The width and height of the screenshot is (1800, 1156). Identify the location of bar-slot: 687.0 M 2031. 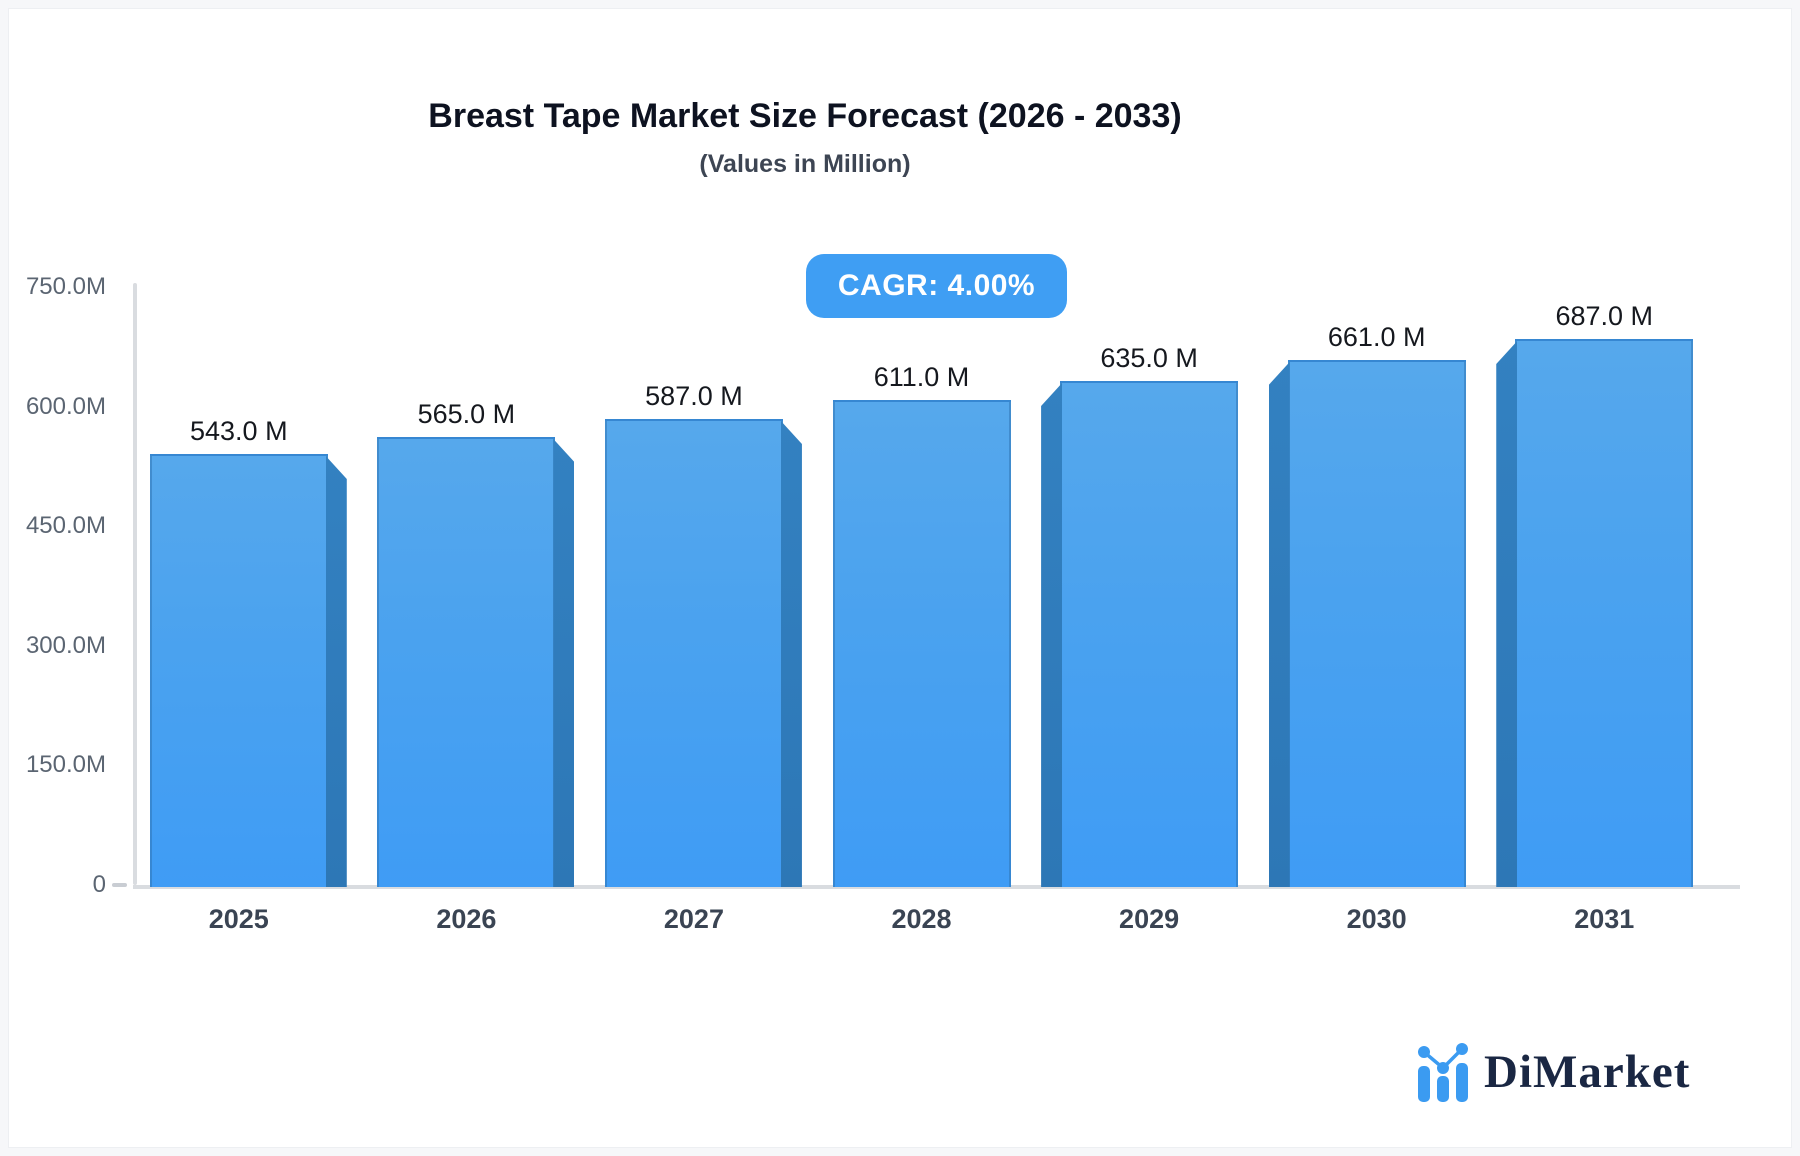
(1604, 610).